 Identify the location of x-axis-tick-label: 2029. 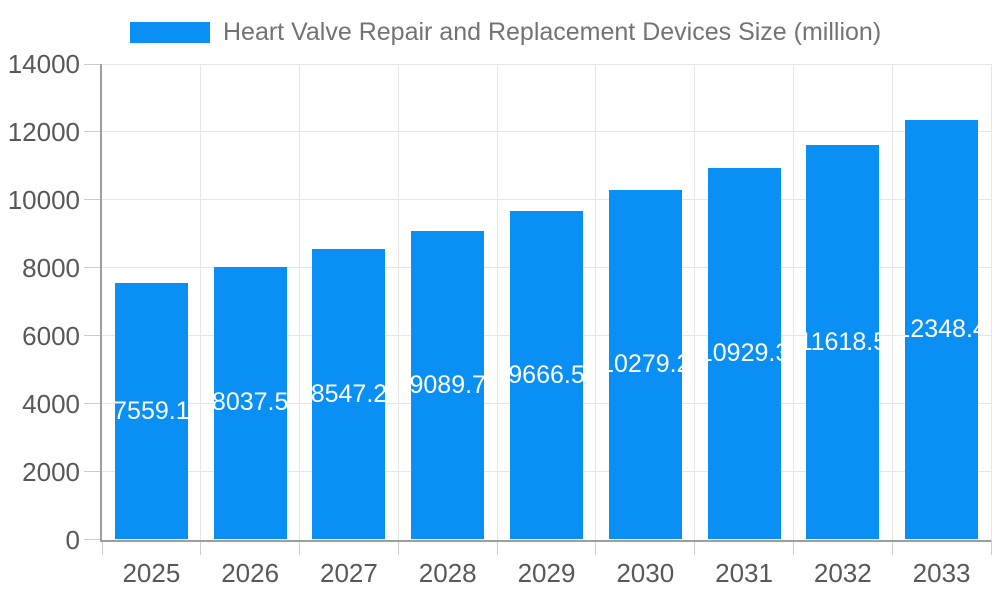
(546, 572).